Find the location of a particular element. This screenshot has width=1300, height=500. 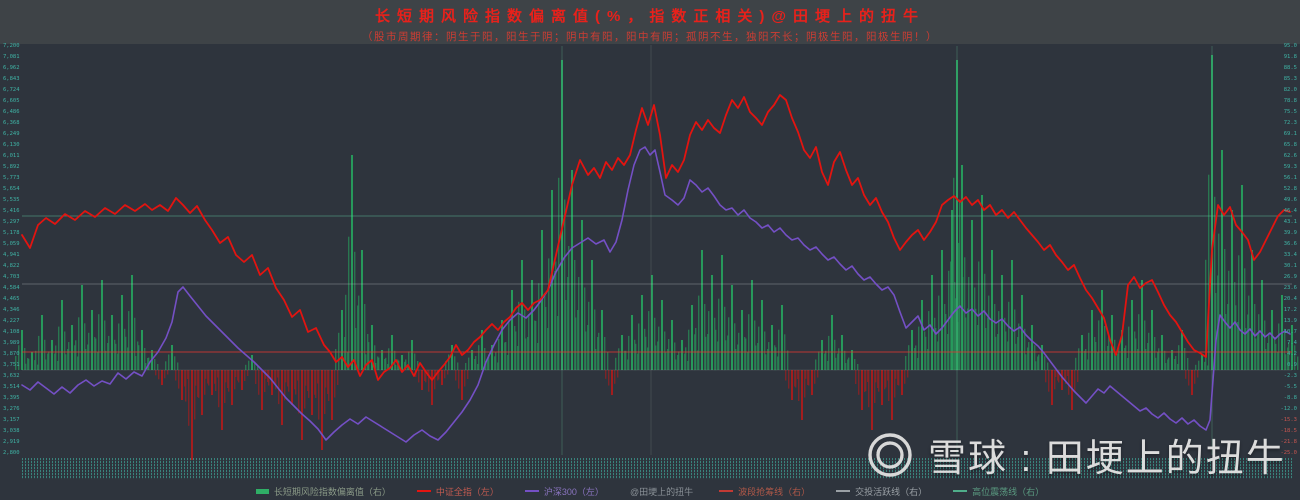

svg-text: 62.6 is located at coordinates (1290, 156).